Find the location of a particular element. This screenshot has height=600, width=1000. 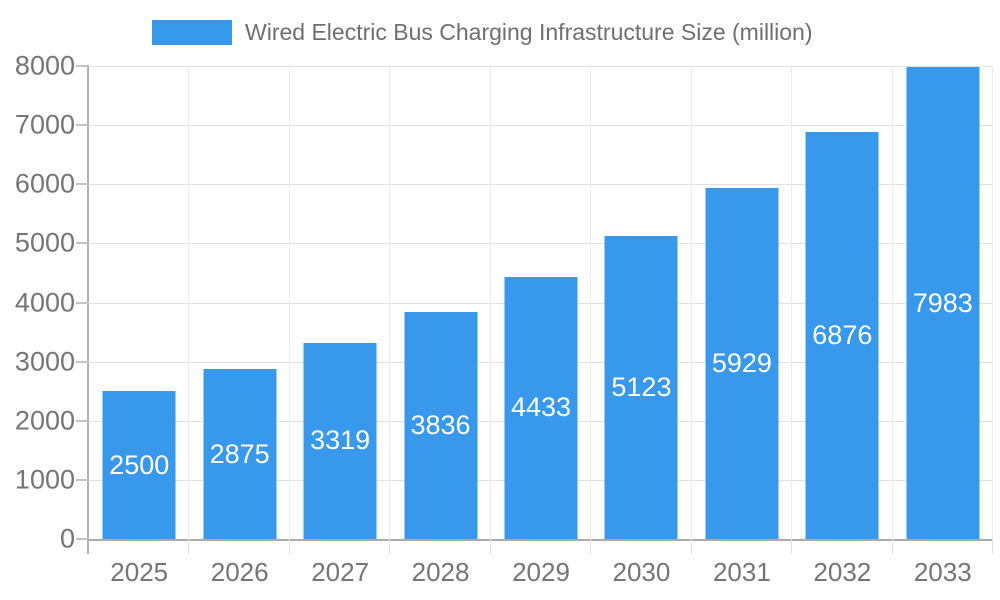

bar-value-label: 3319 is located at coordinates (340, 440).